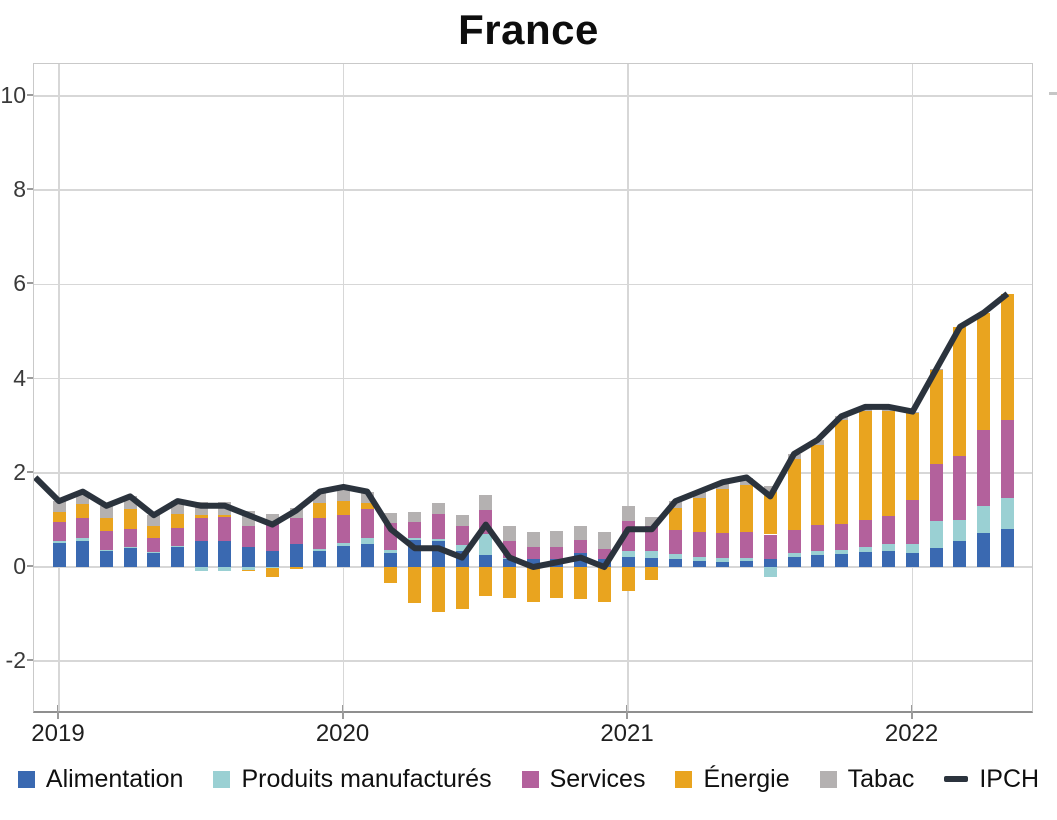 This screenshot has height=820, width=1057. What do you see at coordinates (19, 471) in the screenshot?
I see `y-tick-label: 2` at bounding box center [19, 471].